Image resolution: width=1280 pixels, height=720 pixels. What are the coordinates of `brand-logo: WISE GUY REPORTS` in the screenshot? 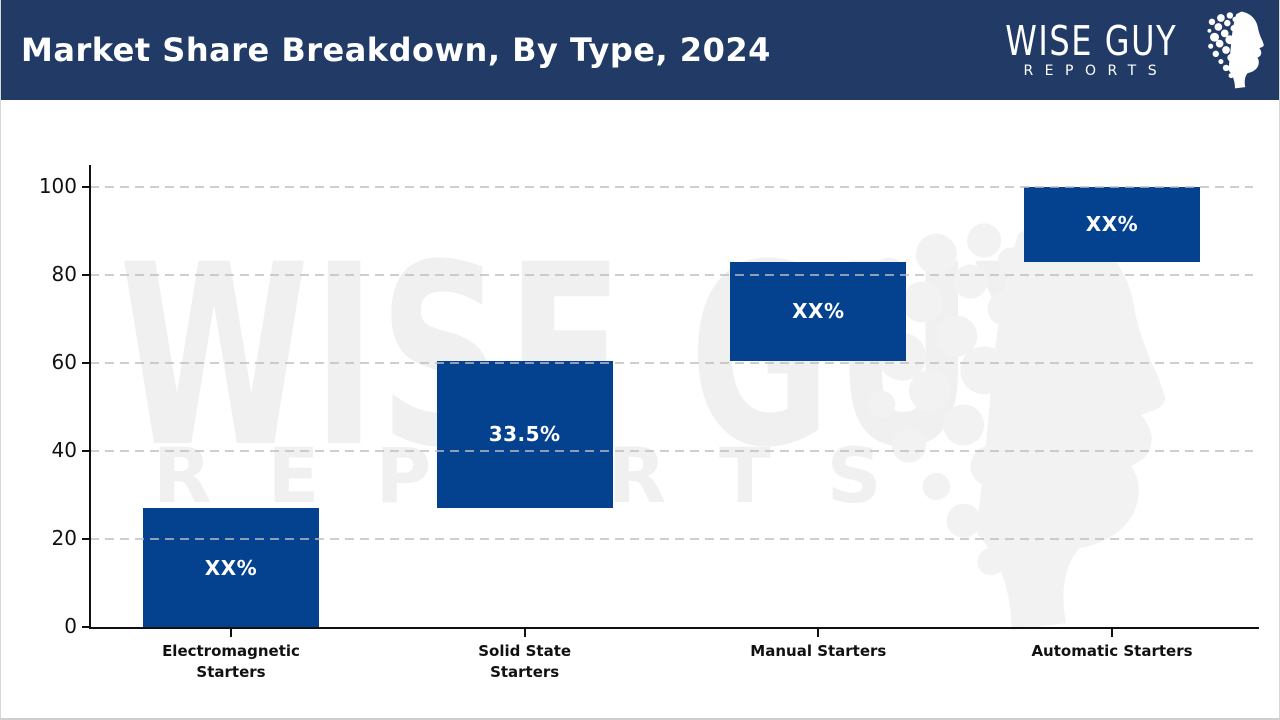 It's located at (1124, 50).